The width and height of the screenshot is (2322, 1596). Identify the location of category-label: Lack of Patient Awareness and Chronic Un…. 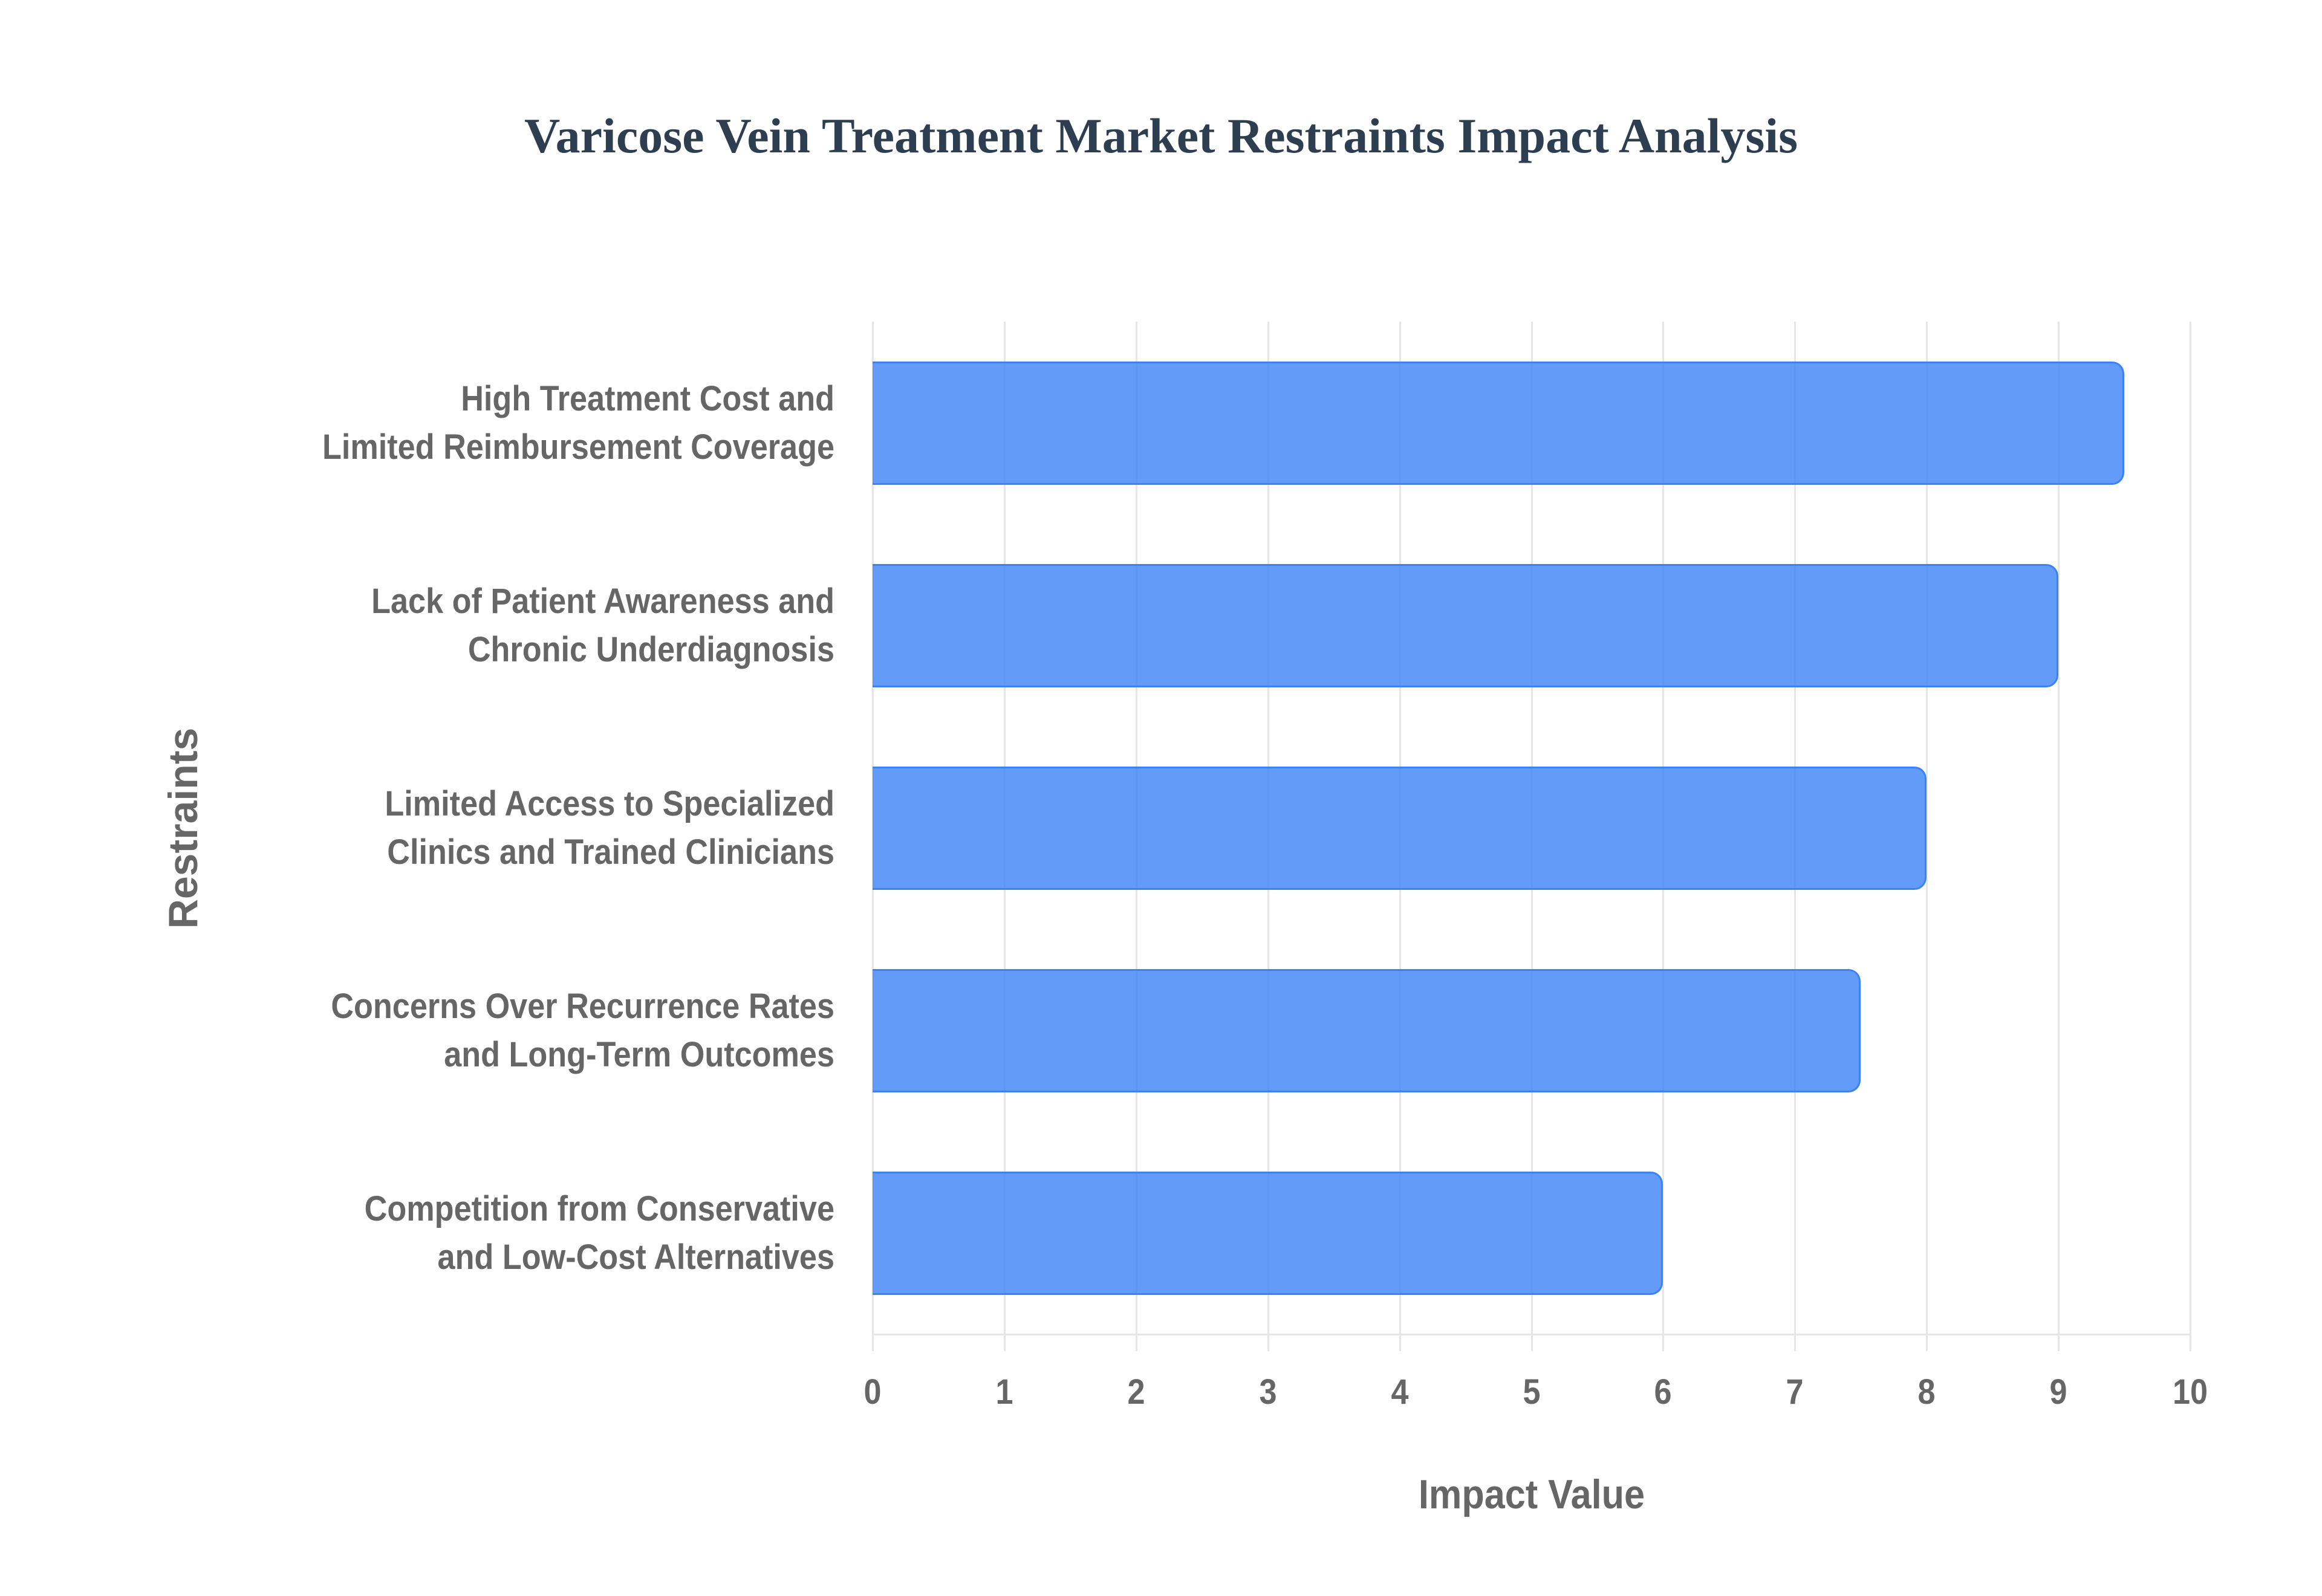
(535, 625).